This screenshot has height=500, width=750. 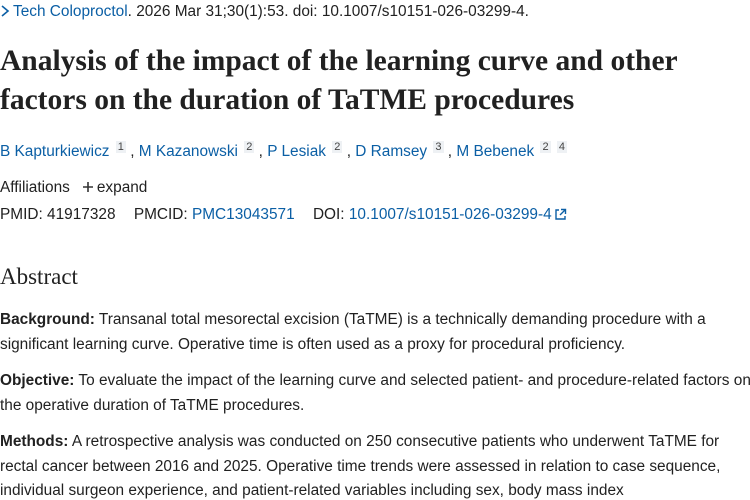 What do you see at coordinates (495, 152) in the screenshot?
I see `author-link: M Bebenek` at bounding box center [495, 152].